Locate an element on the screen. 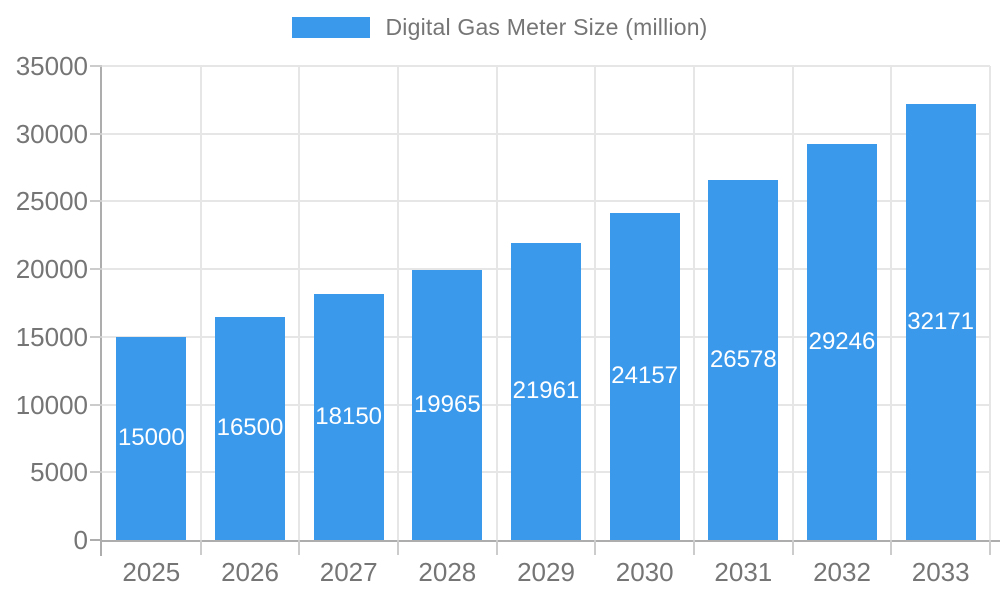 The image size is (1000, 600). y-axis-tick-label: 15000 is located at coordinates (51, 336).